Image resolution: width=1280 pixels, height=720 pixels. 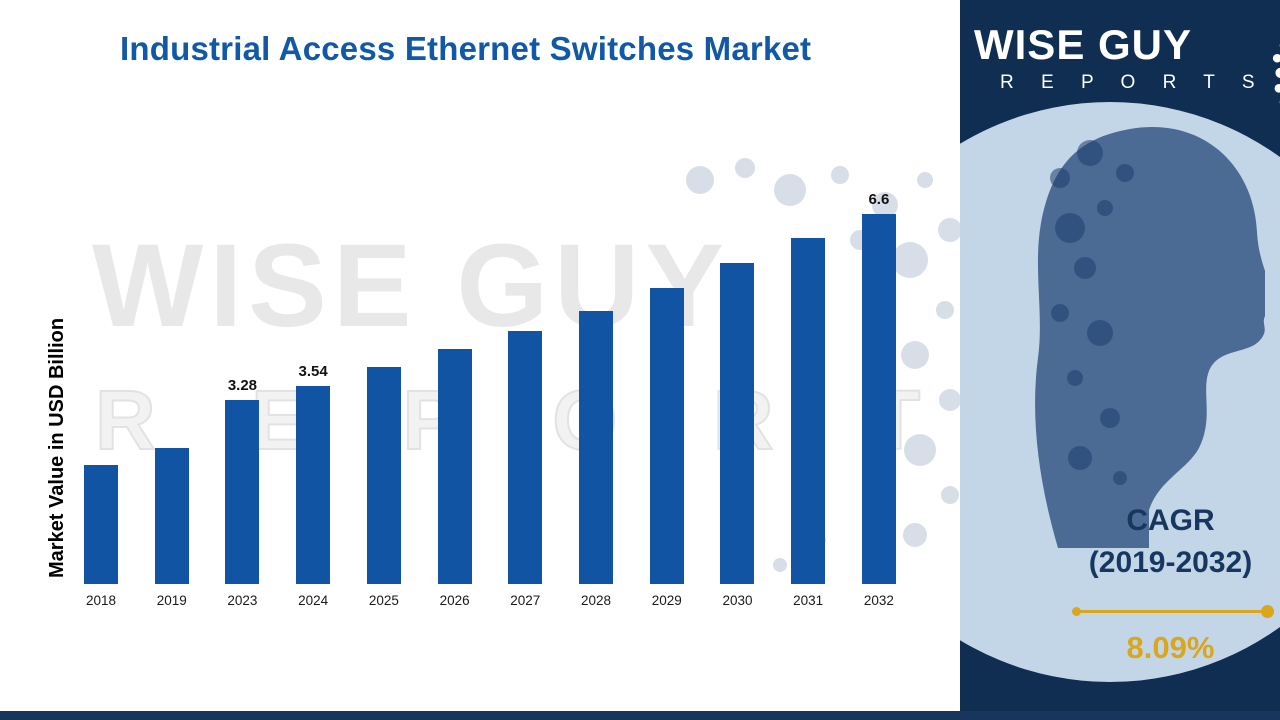 I want to click on bar-cell: 2029, so click(x=667, y=437).